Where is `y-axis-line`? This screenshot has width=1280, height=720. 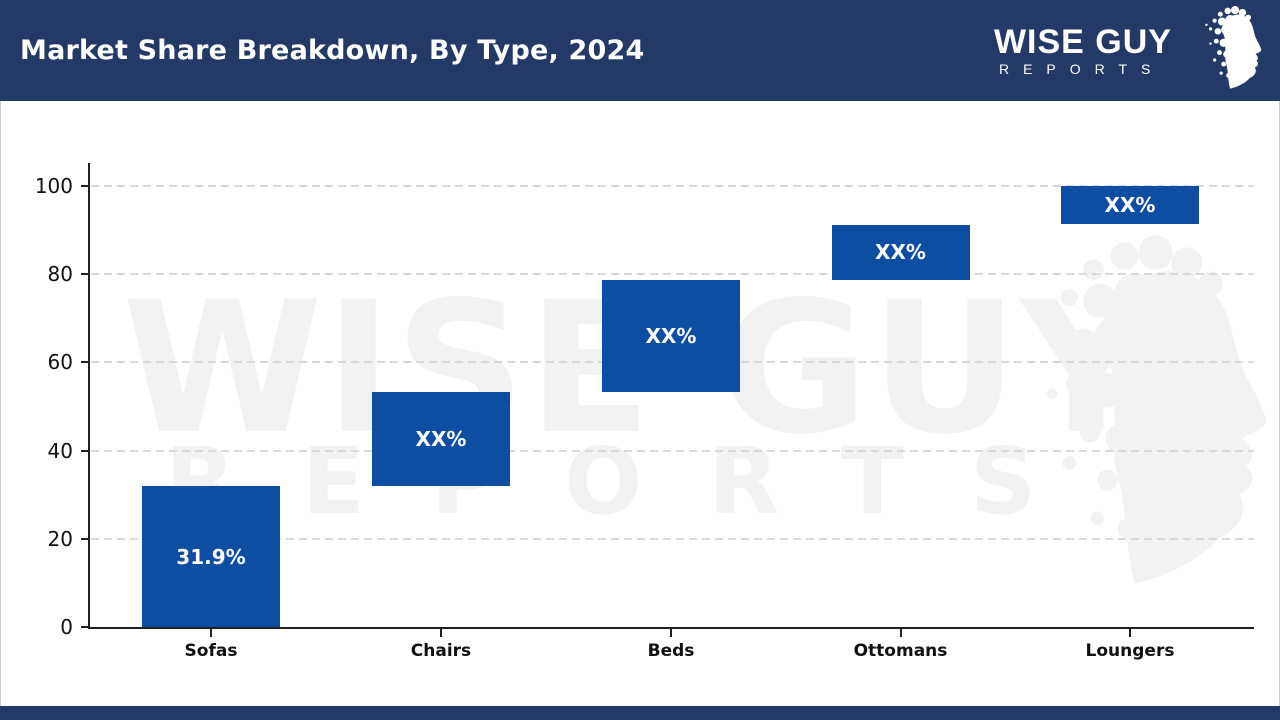
y-axis-line is located at coordinates (89, 396).